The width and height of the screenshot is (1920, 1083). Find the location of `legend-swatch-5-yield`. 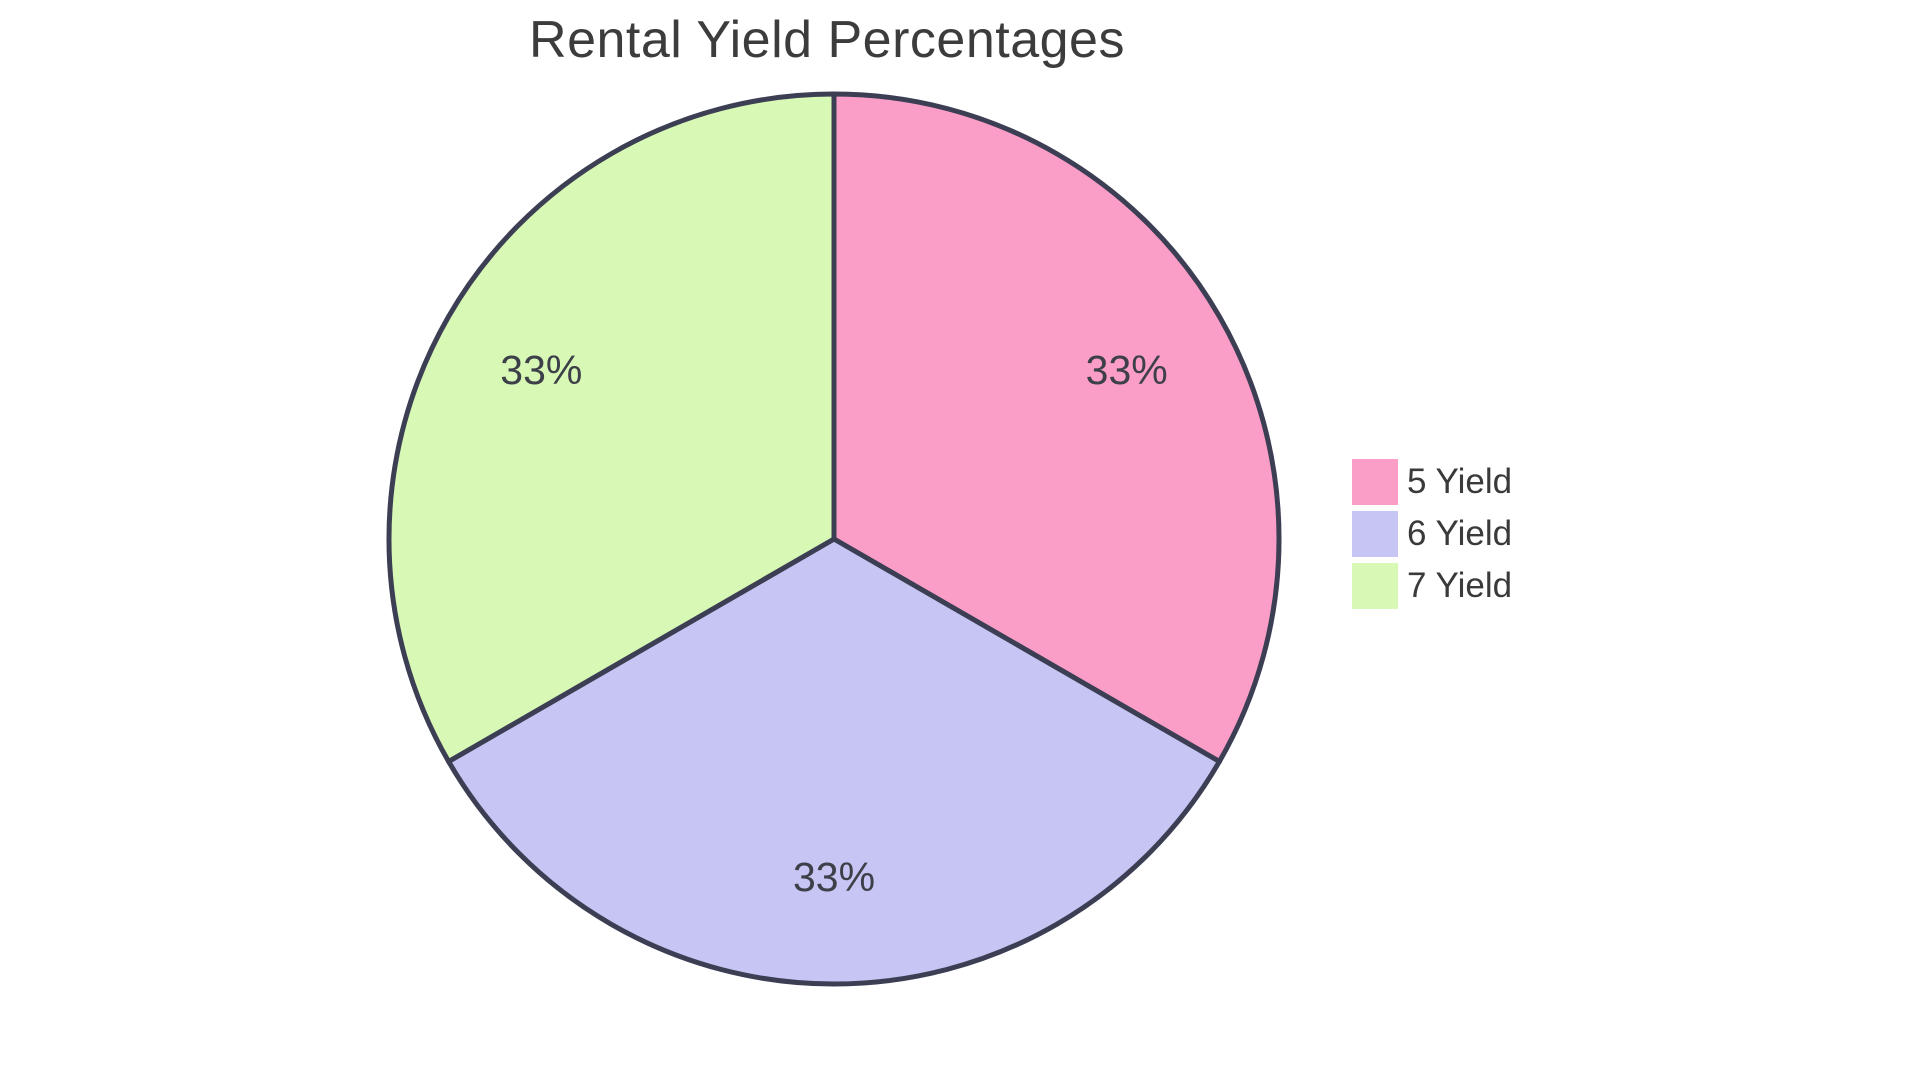

legend-swatch-5-yield is located at coordinates (1375, 482).